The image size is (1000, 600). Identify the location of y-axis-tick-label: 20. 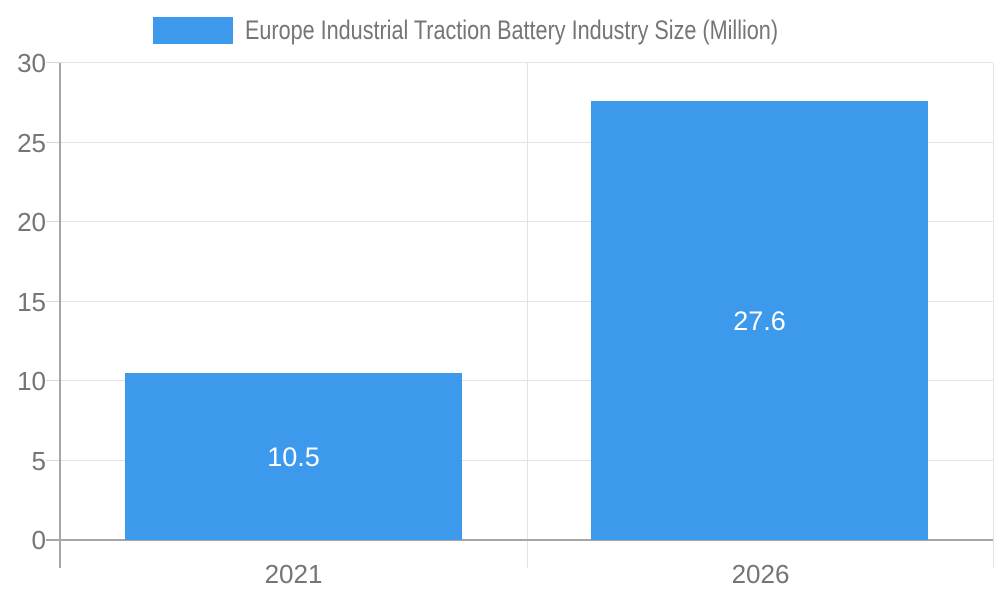
(31, 222).